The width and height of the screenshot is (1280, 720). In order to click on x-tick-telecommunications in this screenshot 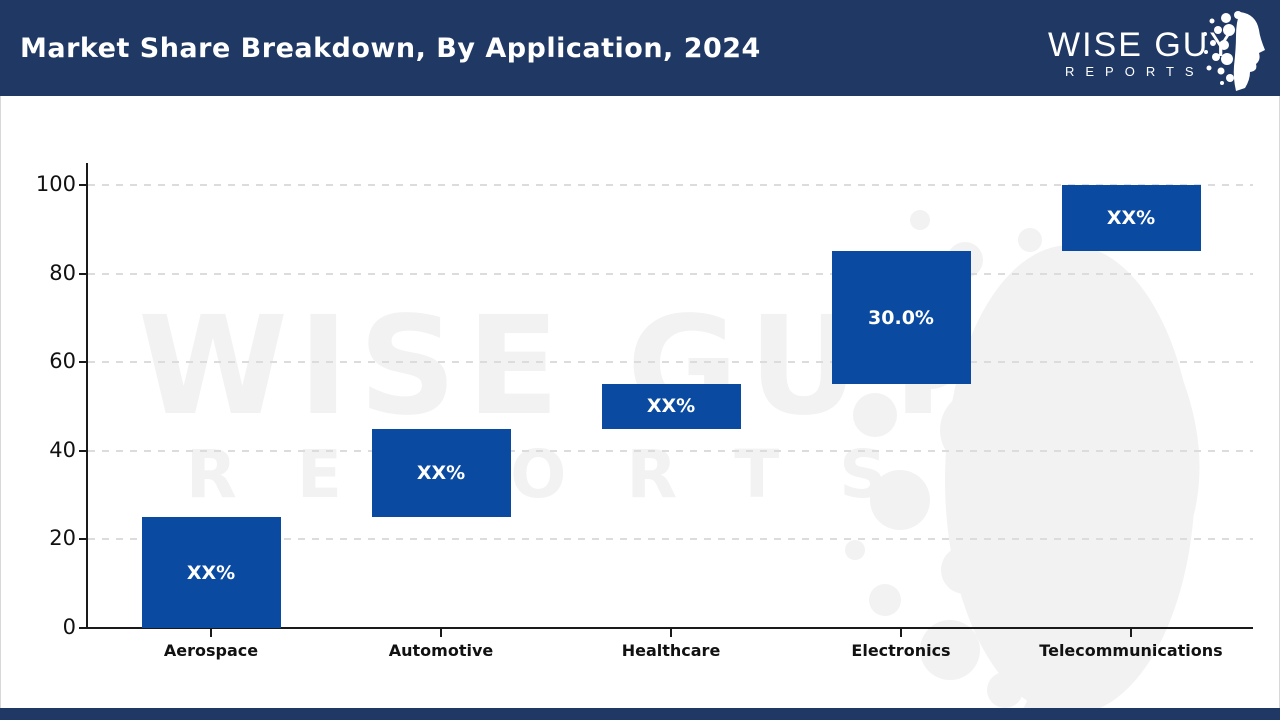, I will do `click(1131, 633)`.